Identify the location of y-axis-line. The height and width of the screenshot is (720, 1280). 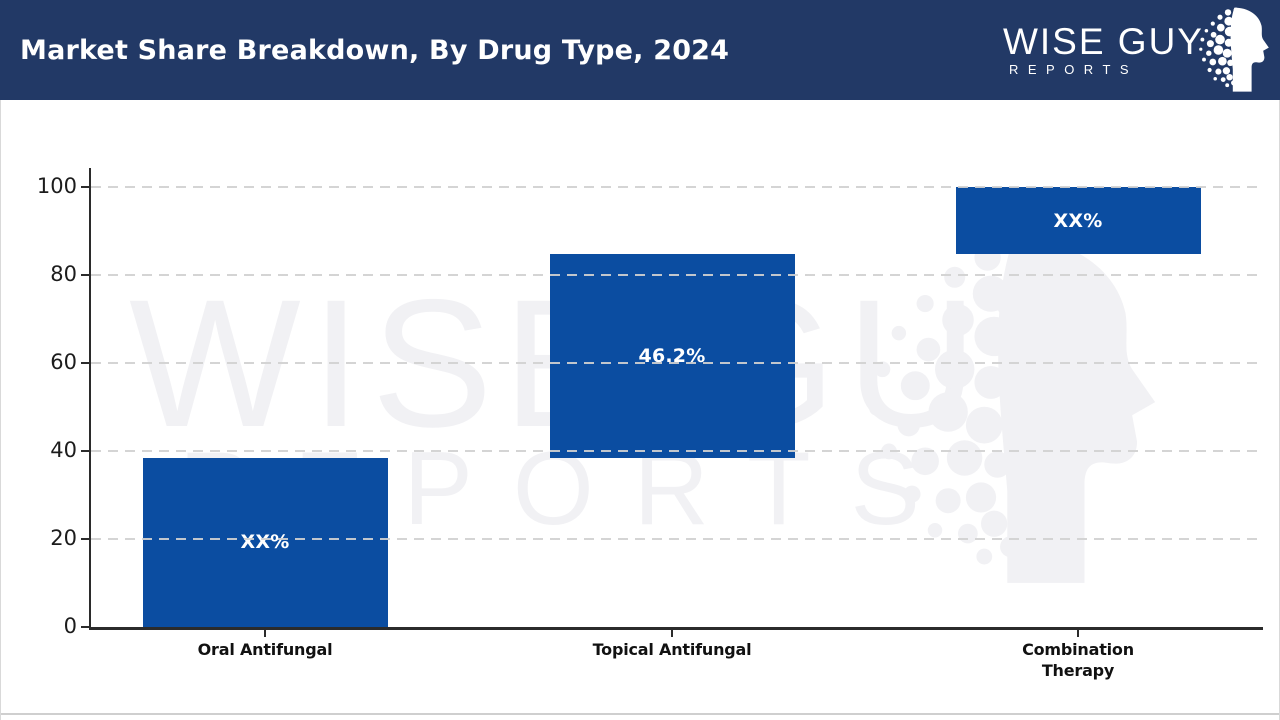
(90, 398).